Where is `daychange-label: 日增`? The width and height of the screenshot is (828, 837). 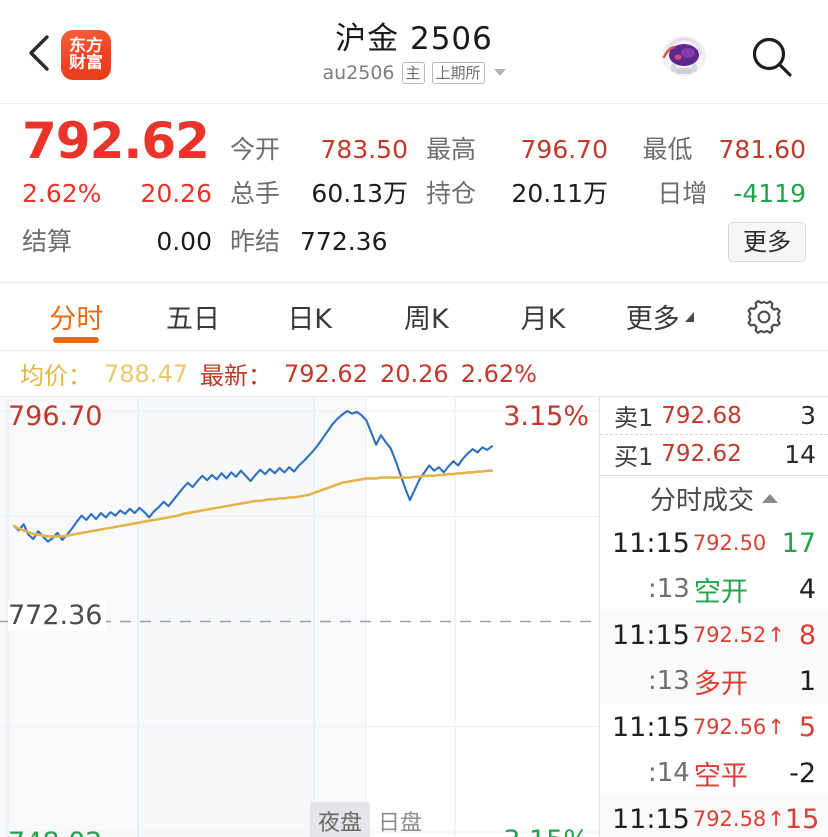 daychange-label: 日增 is located at coordinates (682, 193).